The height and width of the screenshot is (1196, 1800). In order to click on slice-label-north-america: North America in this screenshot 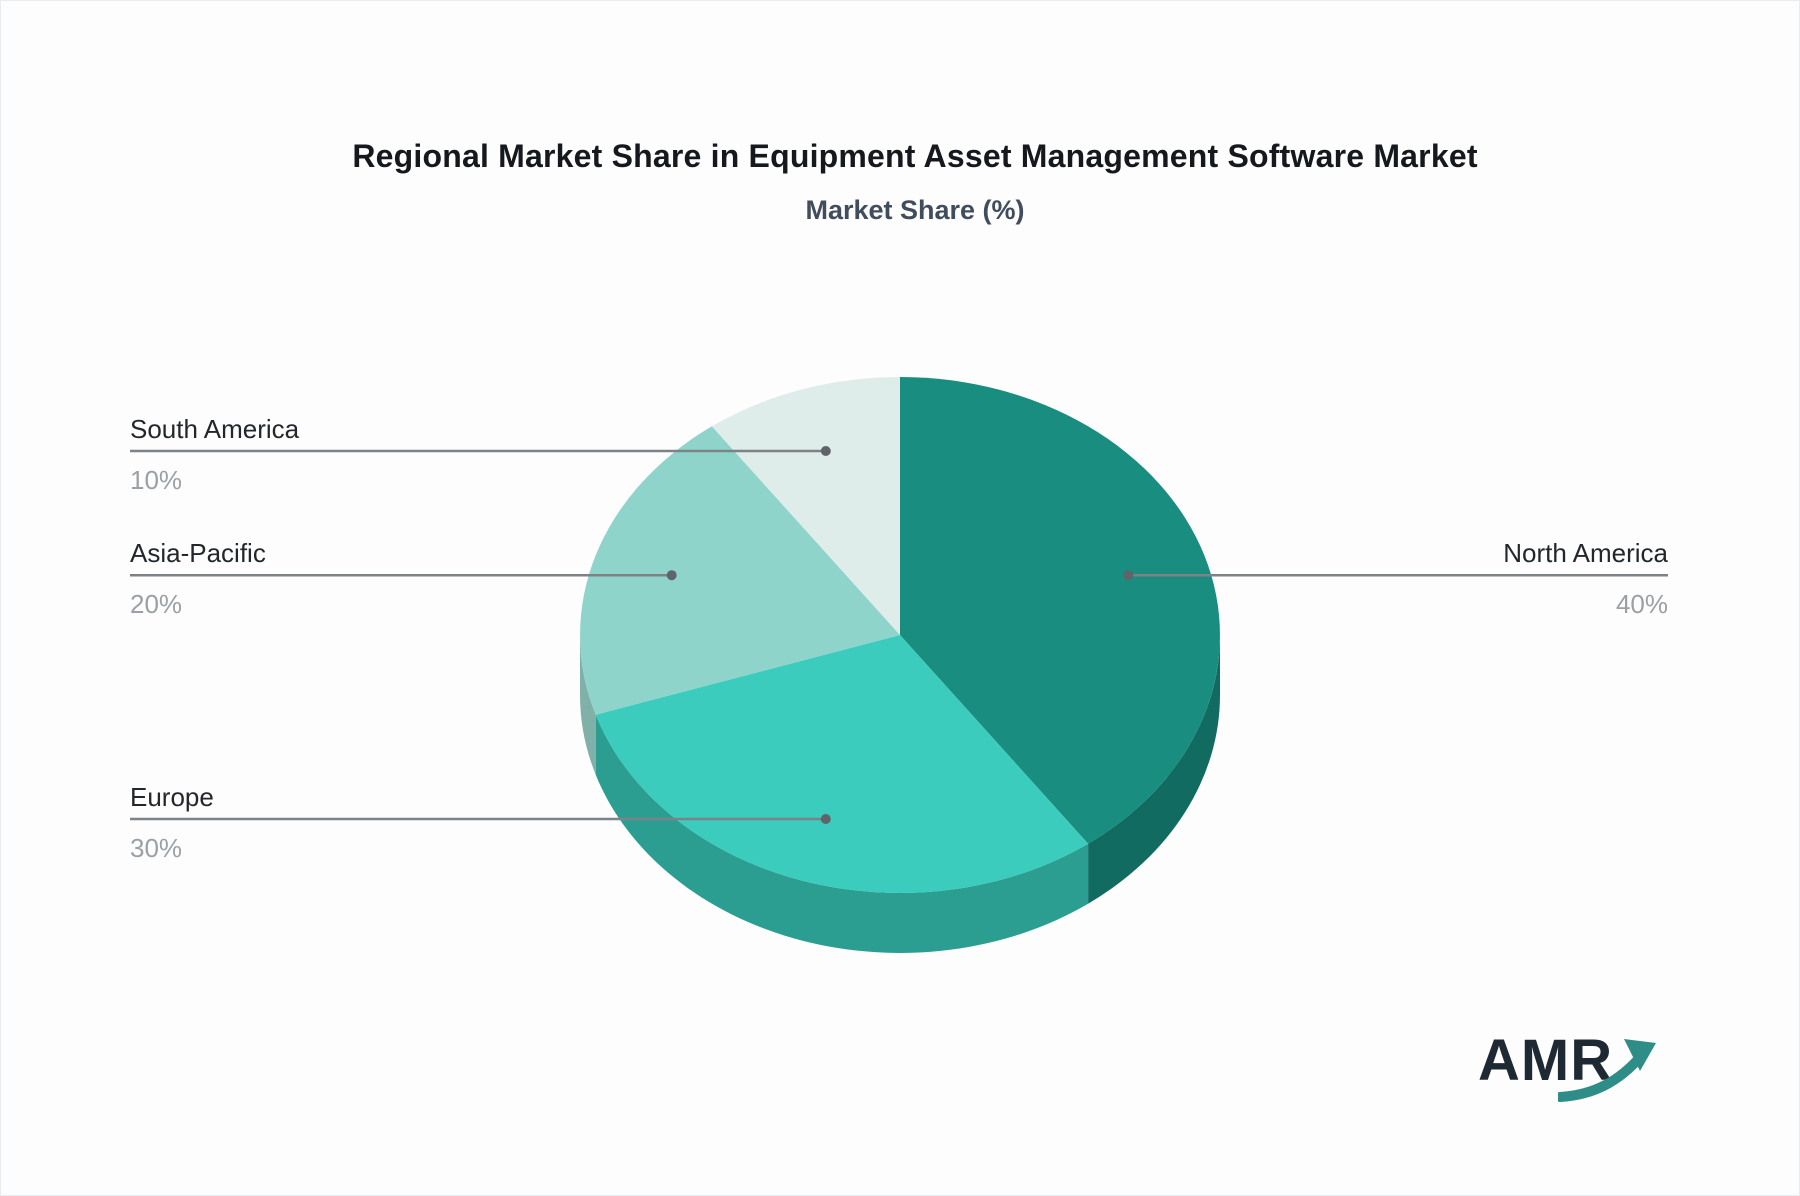, I will do `click(1585, 553)`.